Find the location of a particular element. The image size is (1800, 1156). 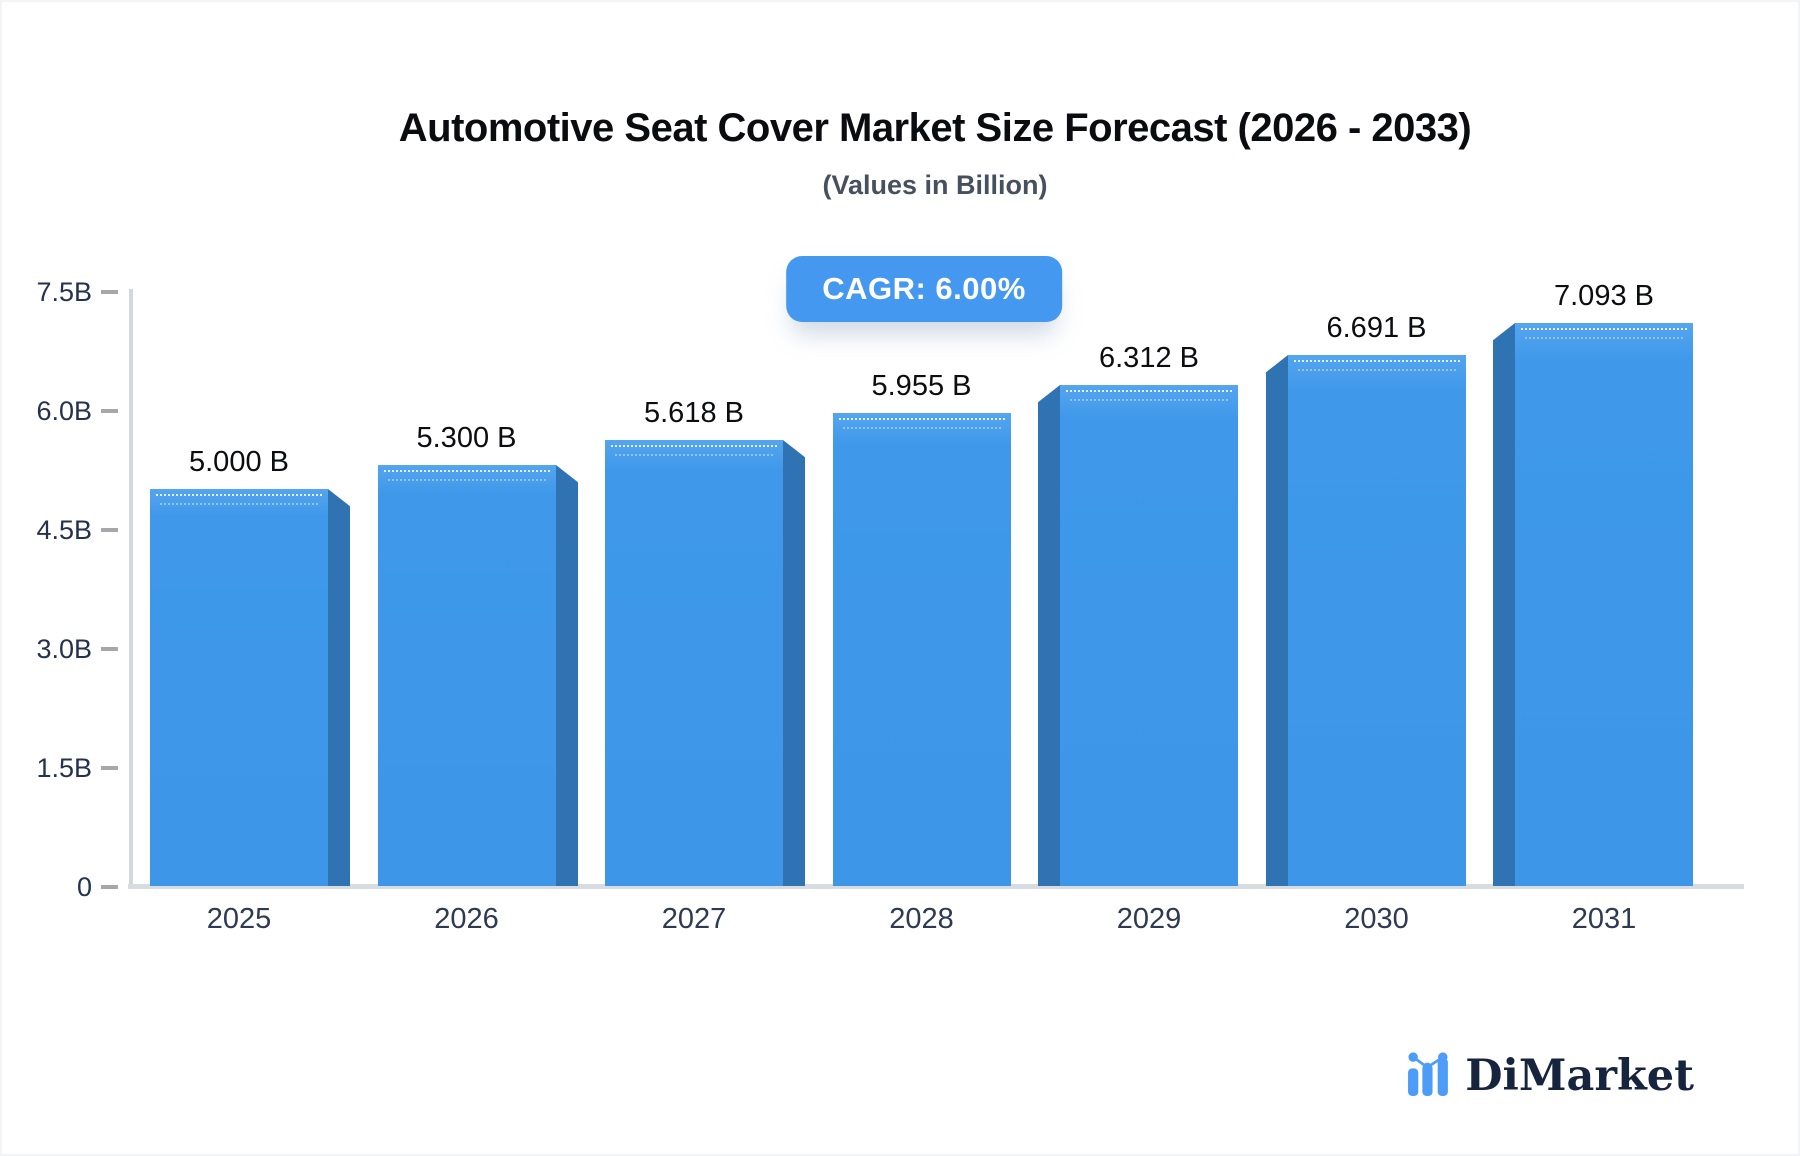

x-axis-label-2031: 2031 is located at coordinates (1604, 919).